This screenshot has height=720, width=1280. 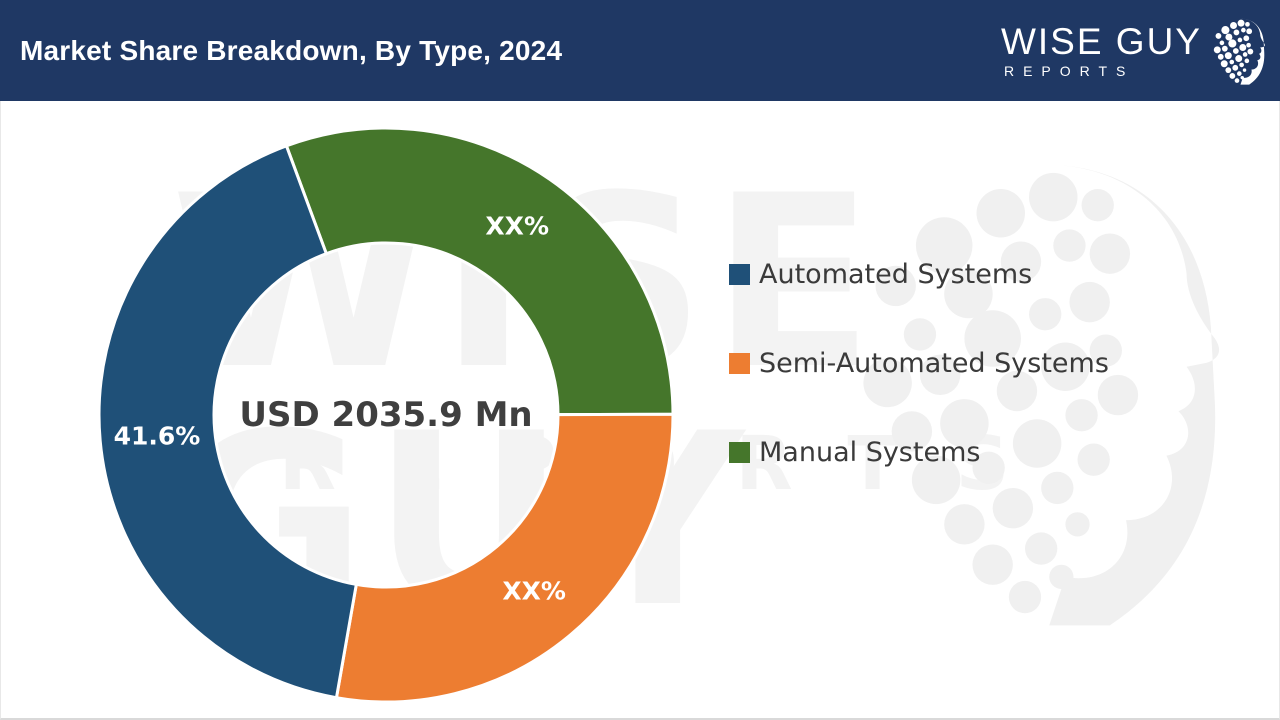 What do you see at coordinates (934, 363) in the screenshot?
I see `legend-label-semi-automated-systems: Semi-Automated Systems` at bounding box center [934, 363].